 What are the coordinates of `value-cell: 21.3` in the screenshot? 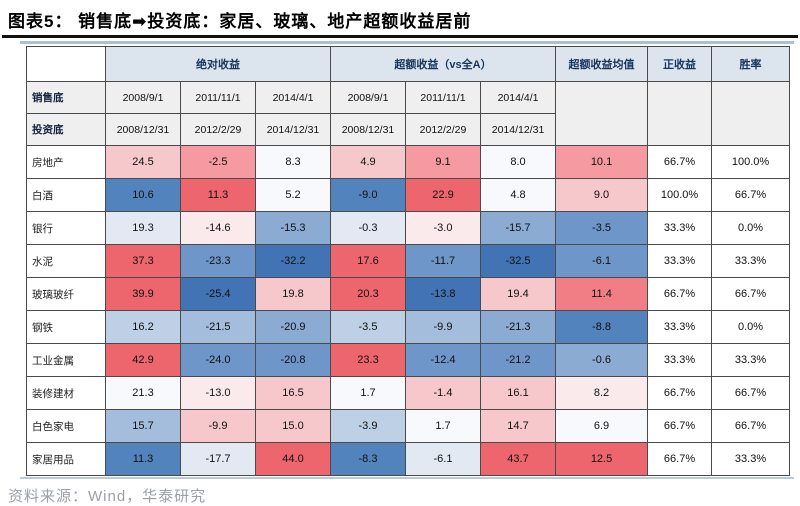 It's located at (143, 393).